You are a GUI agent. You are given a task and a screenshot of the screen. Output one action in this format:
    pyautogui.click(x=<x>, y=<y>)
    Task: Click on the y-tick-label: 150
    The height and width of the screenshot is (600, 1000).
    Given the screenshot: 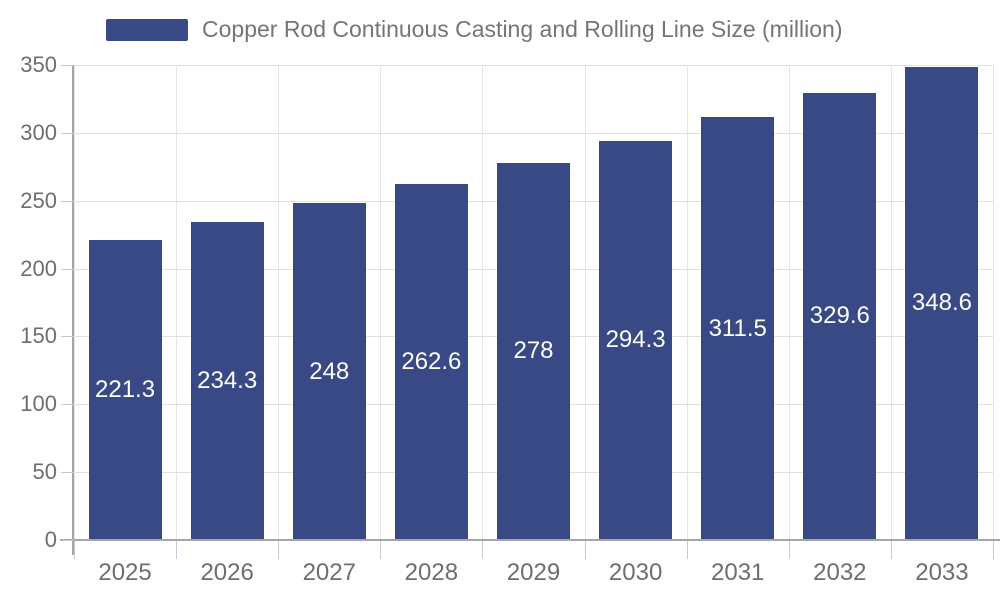 What is the action you would take?
    pyautogui.click(x=38, y=336)
    